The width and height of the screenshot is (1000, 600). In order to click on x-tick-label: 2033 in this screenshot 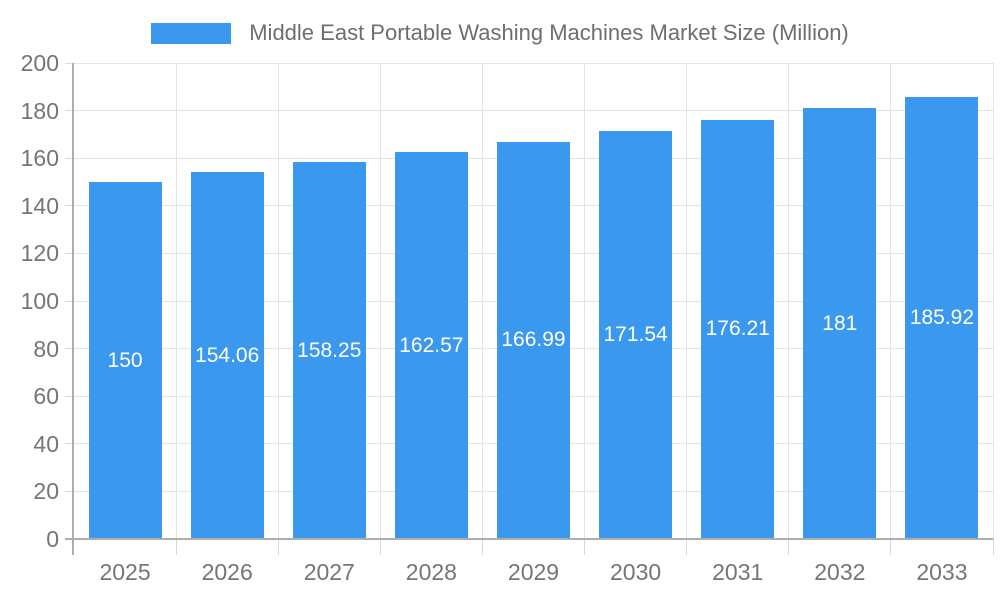, I will do `click(942, 572)`.